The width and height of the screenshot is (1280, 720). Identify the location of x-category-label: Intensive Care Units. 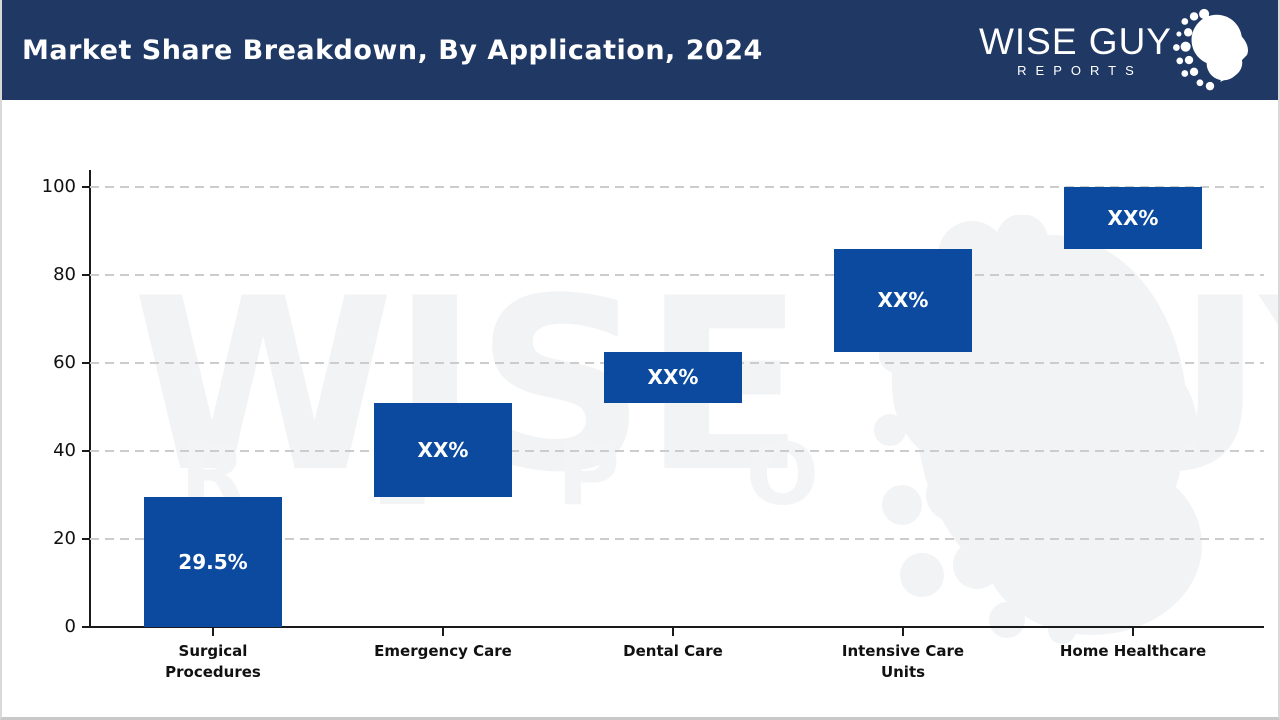
(903, 661).